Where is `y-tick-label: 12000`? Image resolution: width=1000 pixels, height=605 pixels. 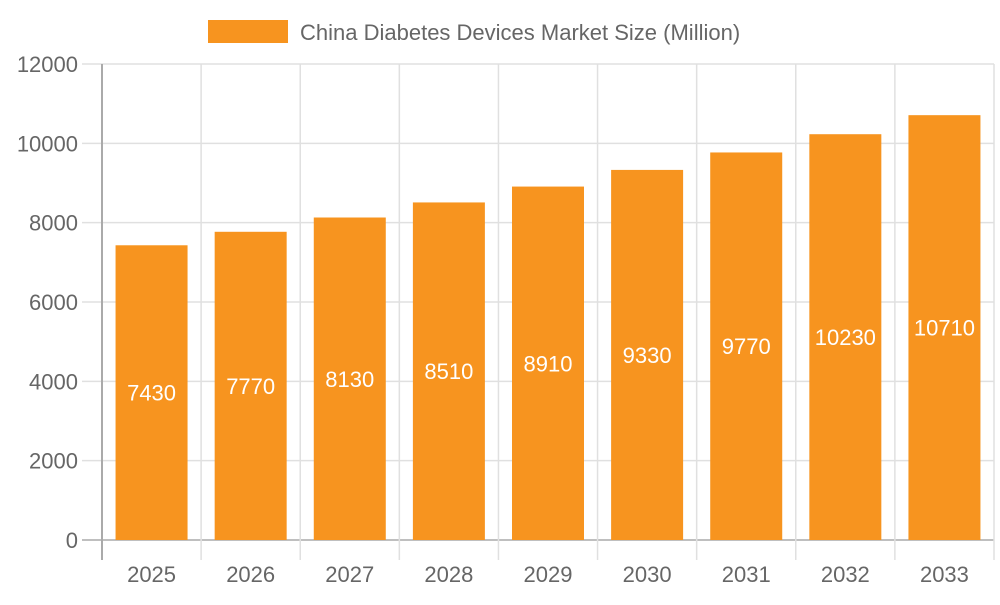
y-tick-label: 12000 is located at coordinates (47, 64).